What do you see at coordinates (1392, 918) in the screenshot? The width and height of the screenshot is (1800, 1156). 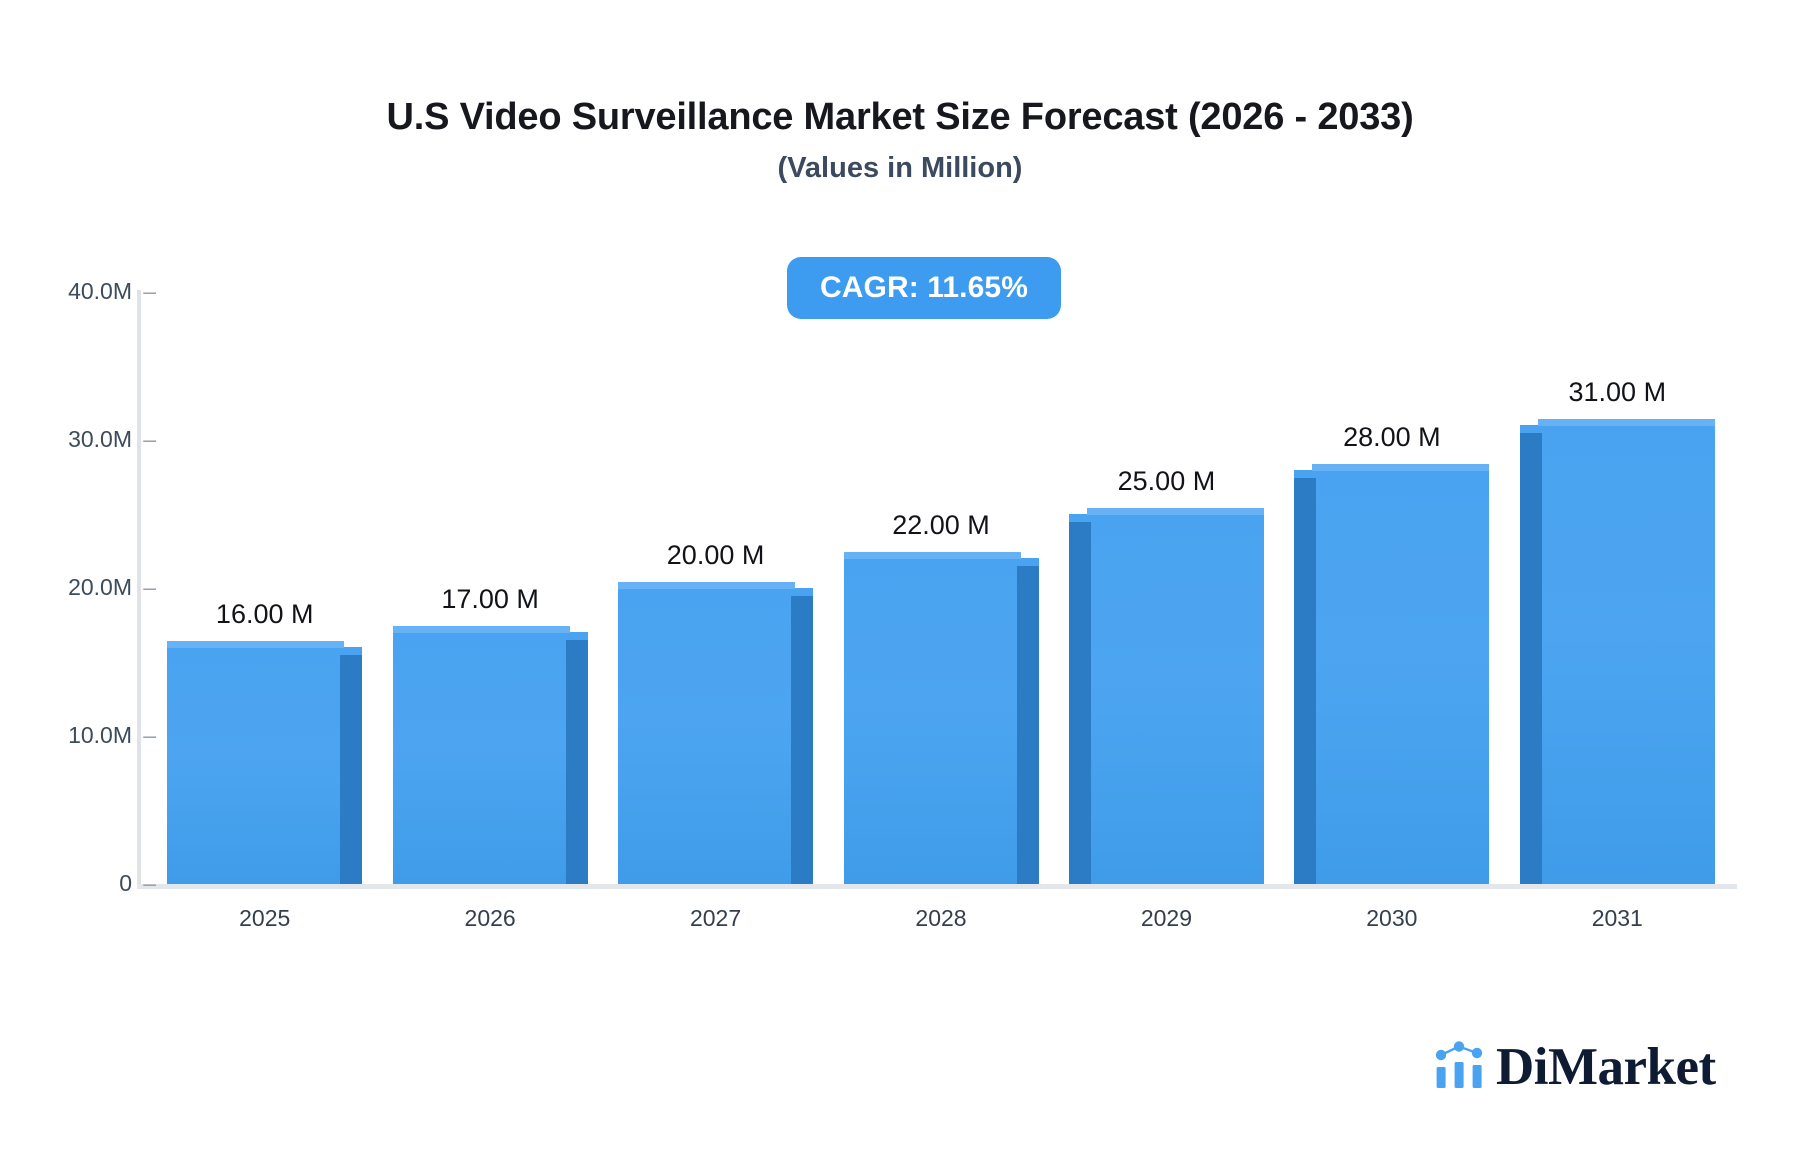 I see `x-axis-tick-label: 2030` at bounding box center [1392, 918].